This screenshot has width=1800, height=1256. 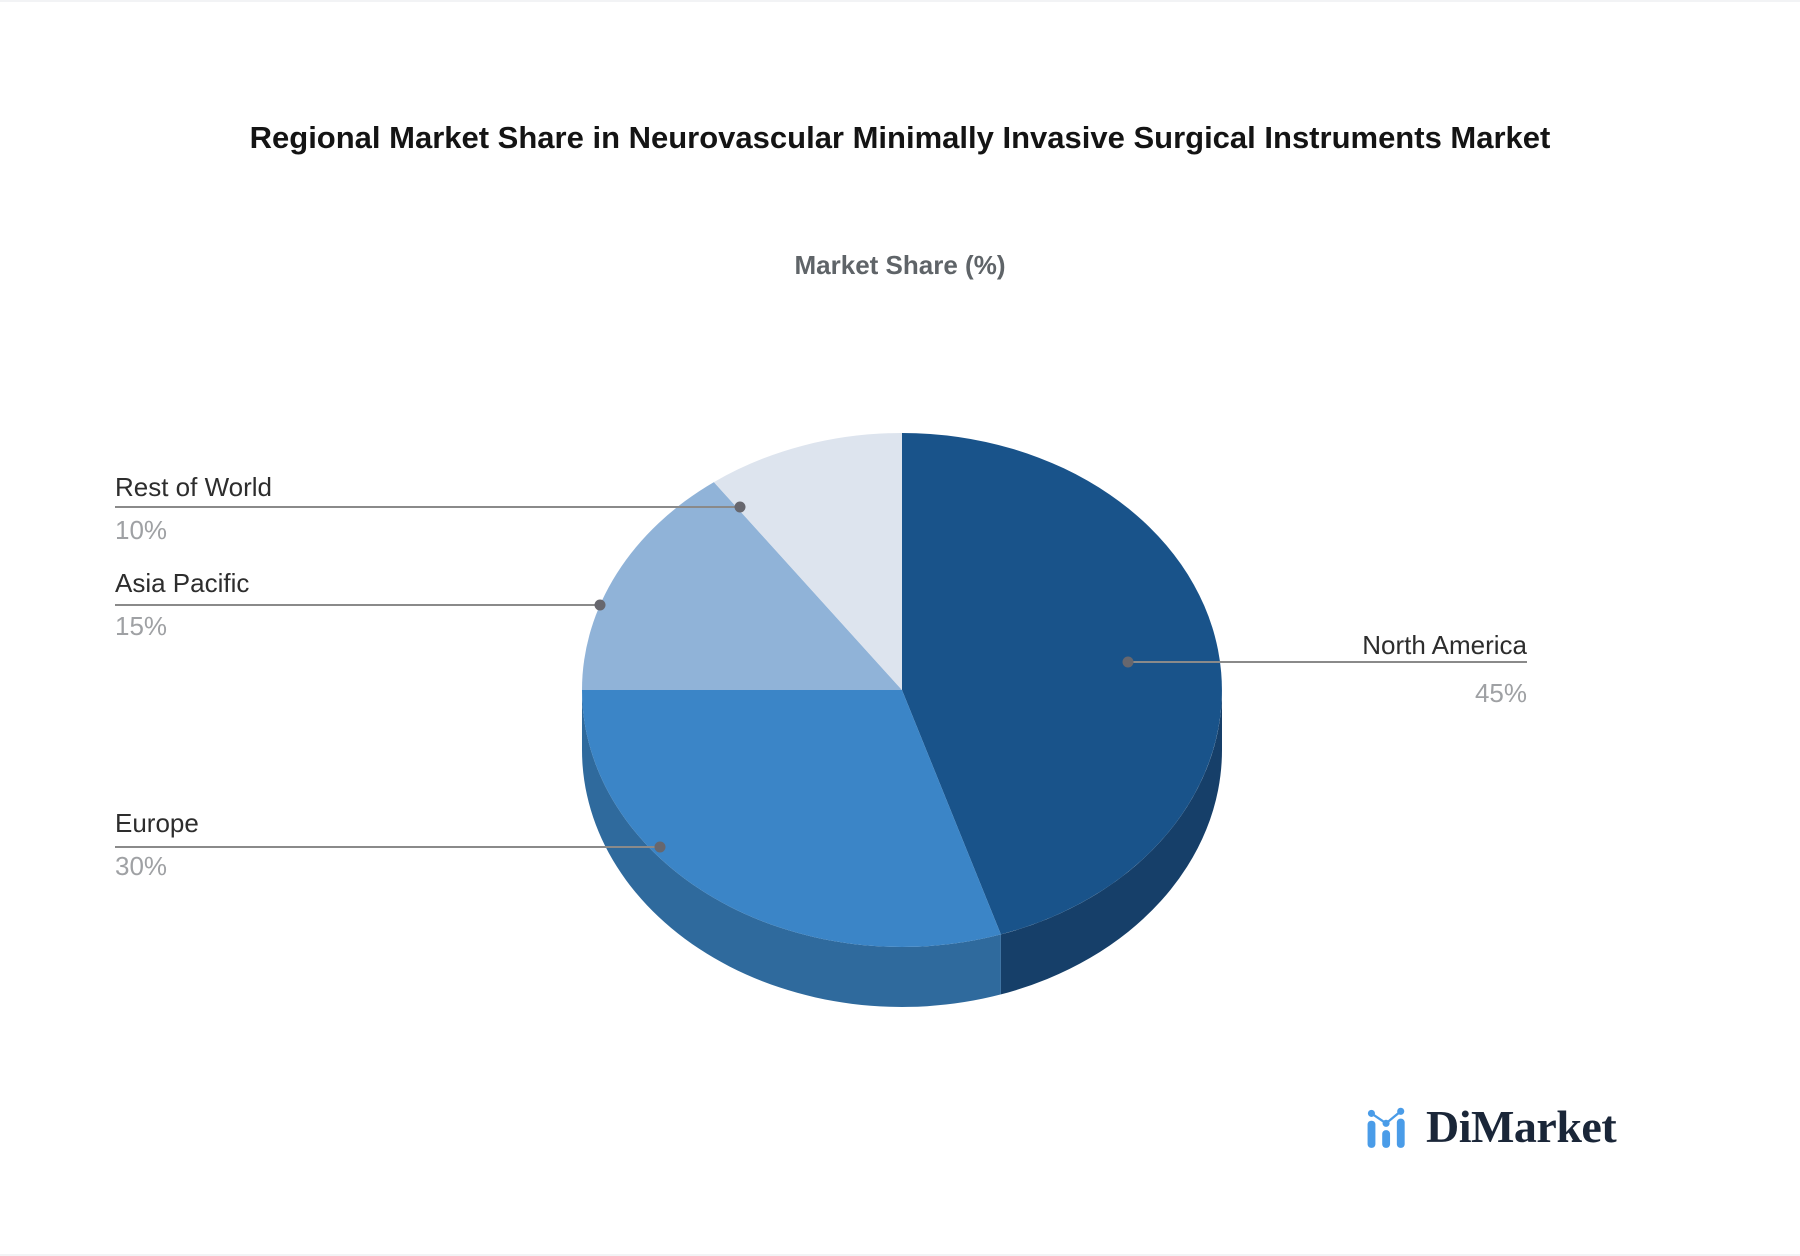 I want to click on pie-slice-north-america, so click(x=1062, y=684).